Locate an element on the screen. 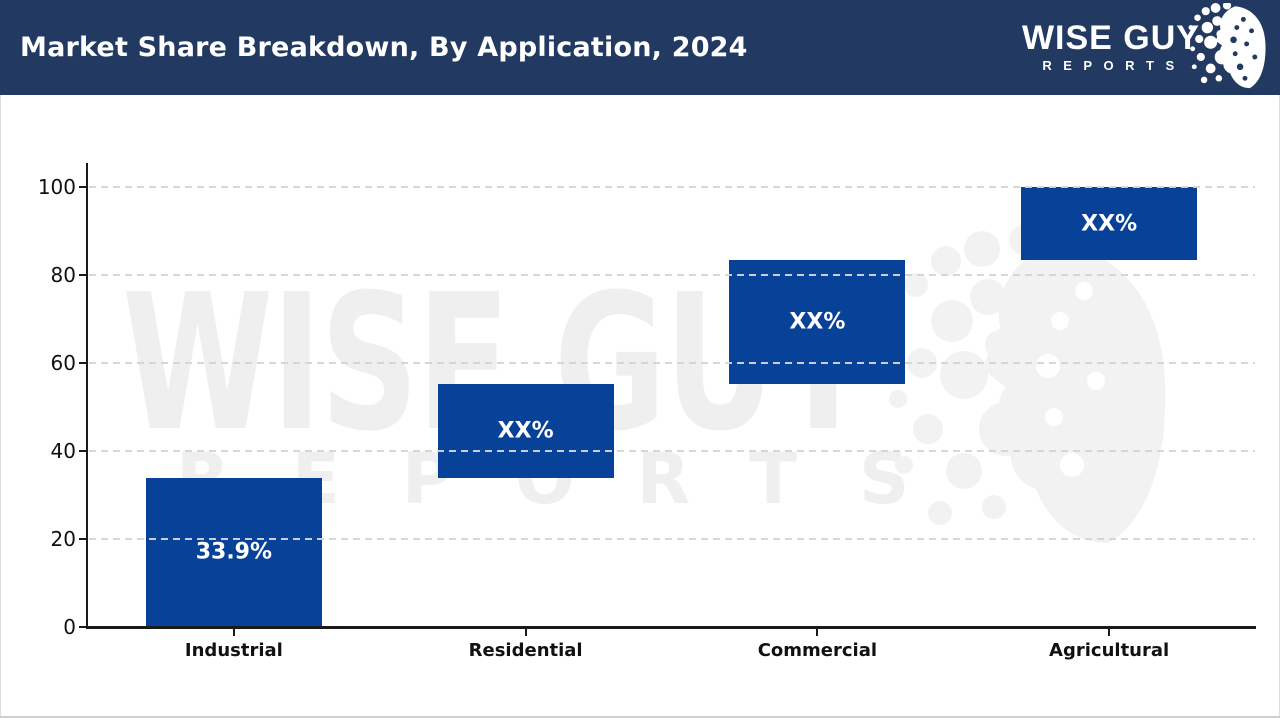  y-tick-label: 40 is located at coordinates (63, 451).